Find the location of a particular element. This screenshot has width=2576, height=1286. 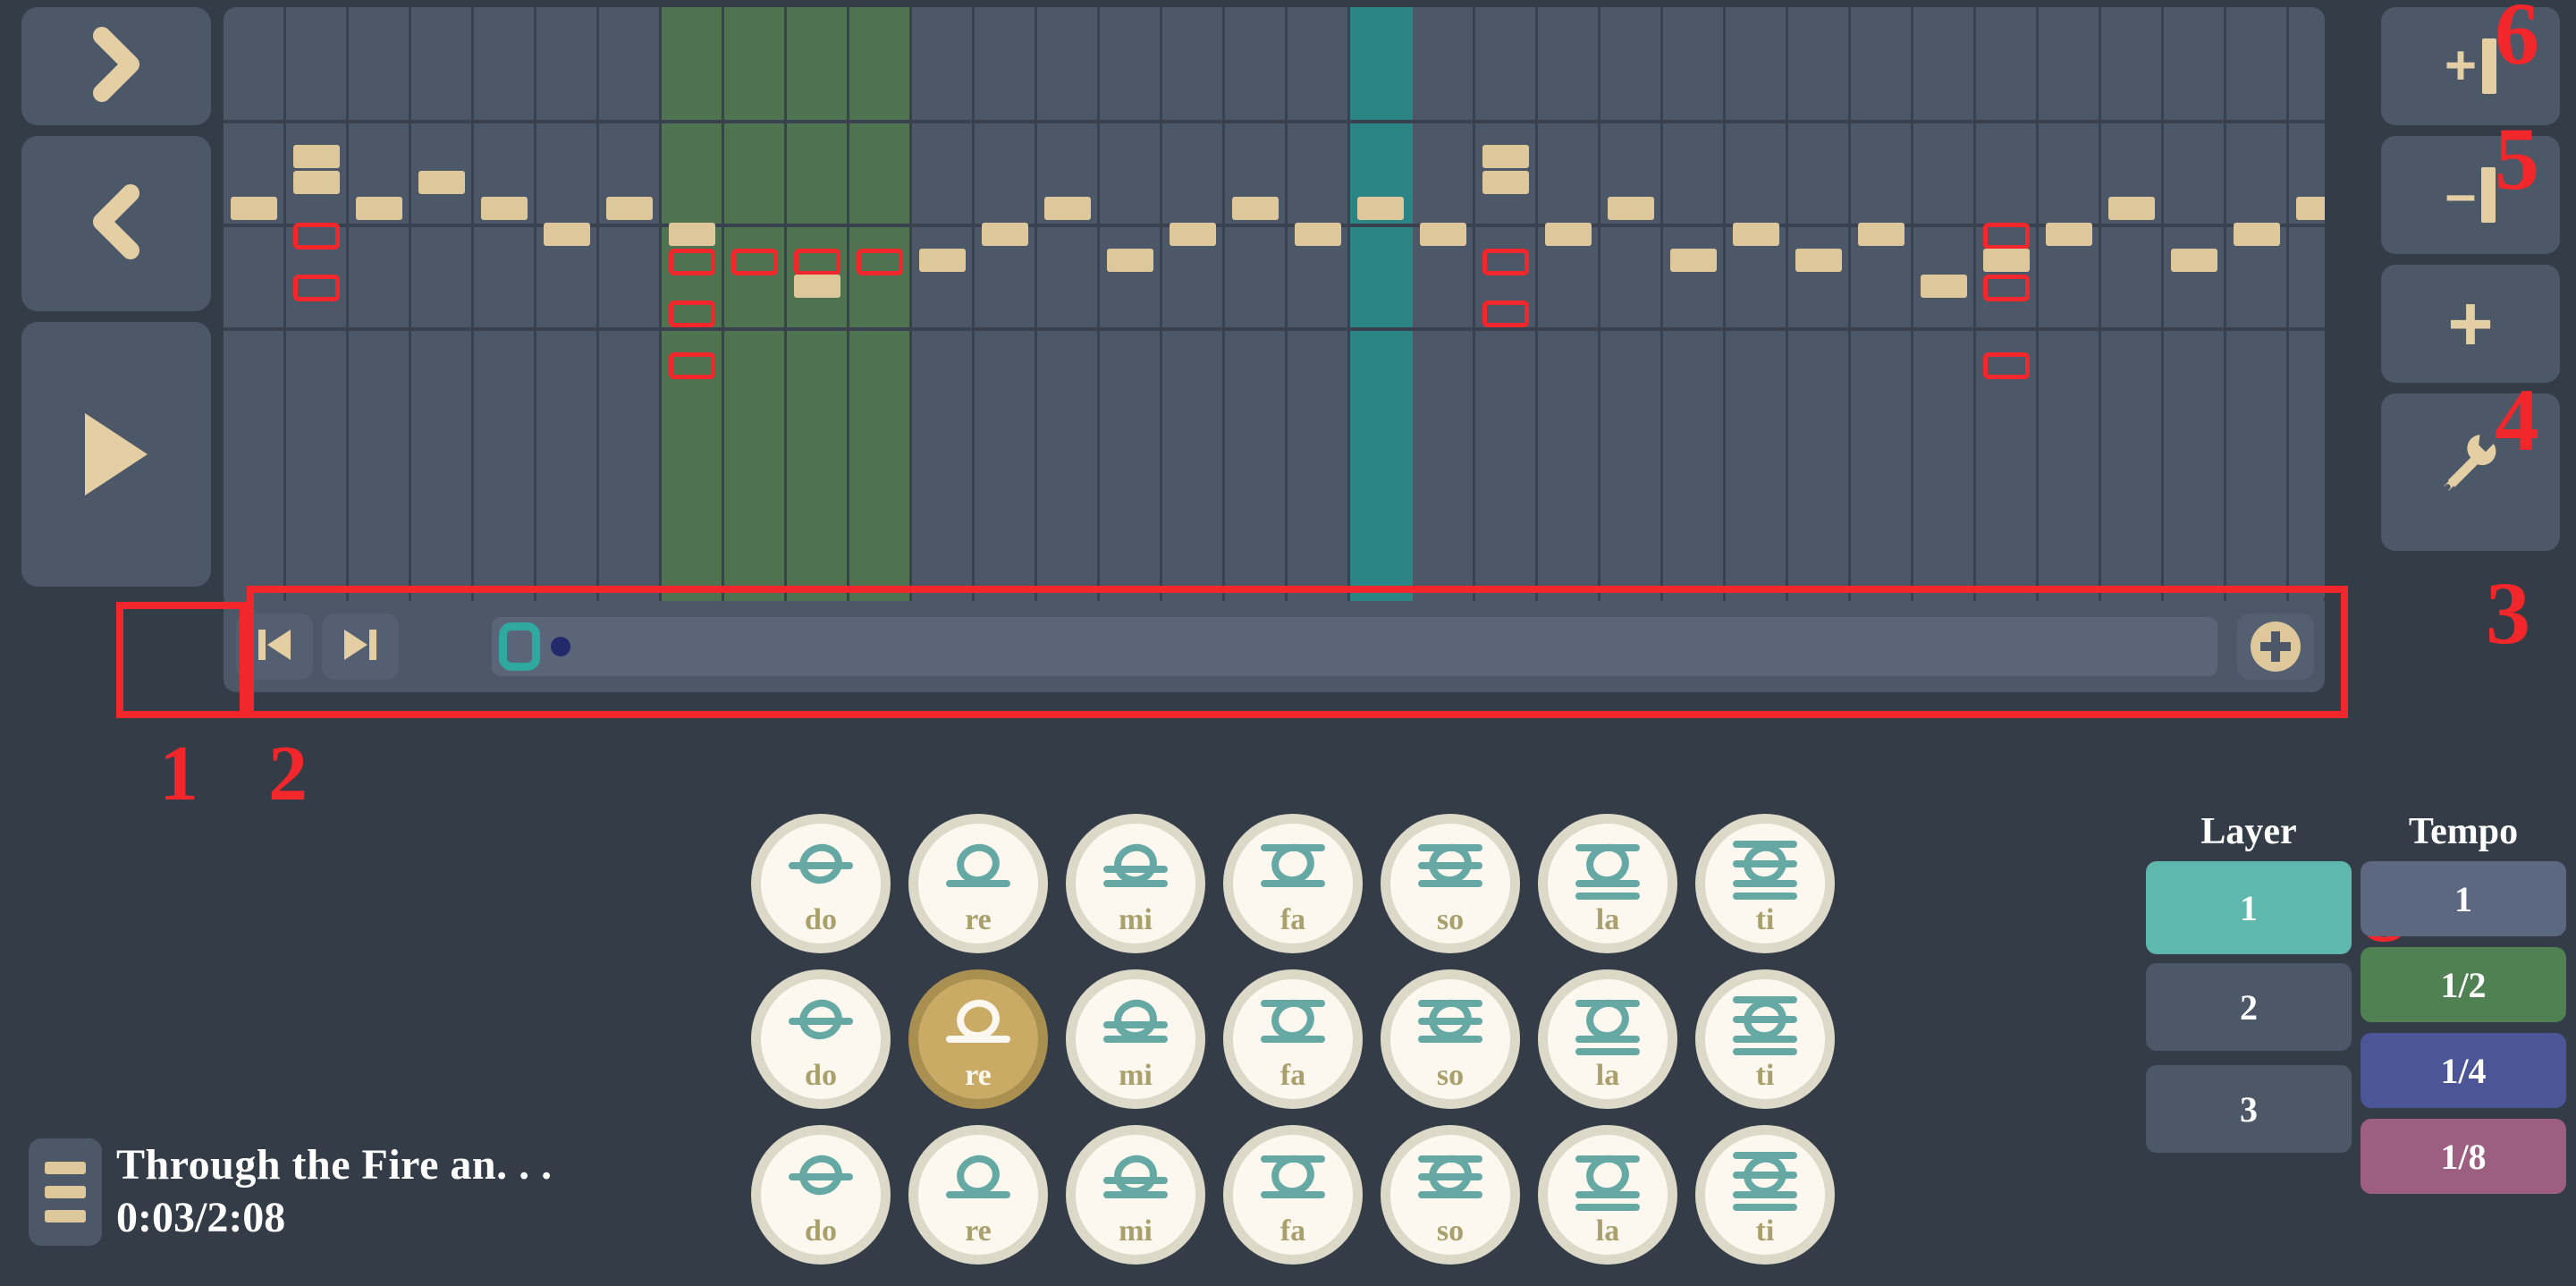

note-button-mi-row3: mi is located at coordinates (1135, 1195).